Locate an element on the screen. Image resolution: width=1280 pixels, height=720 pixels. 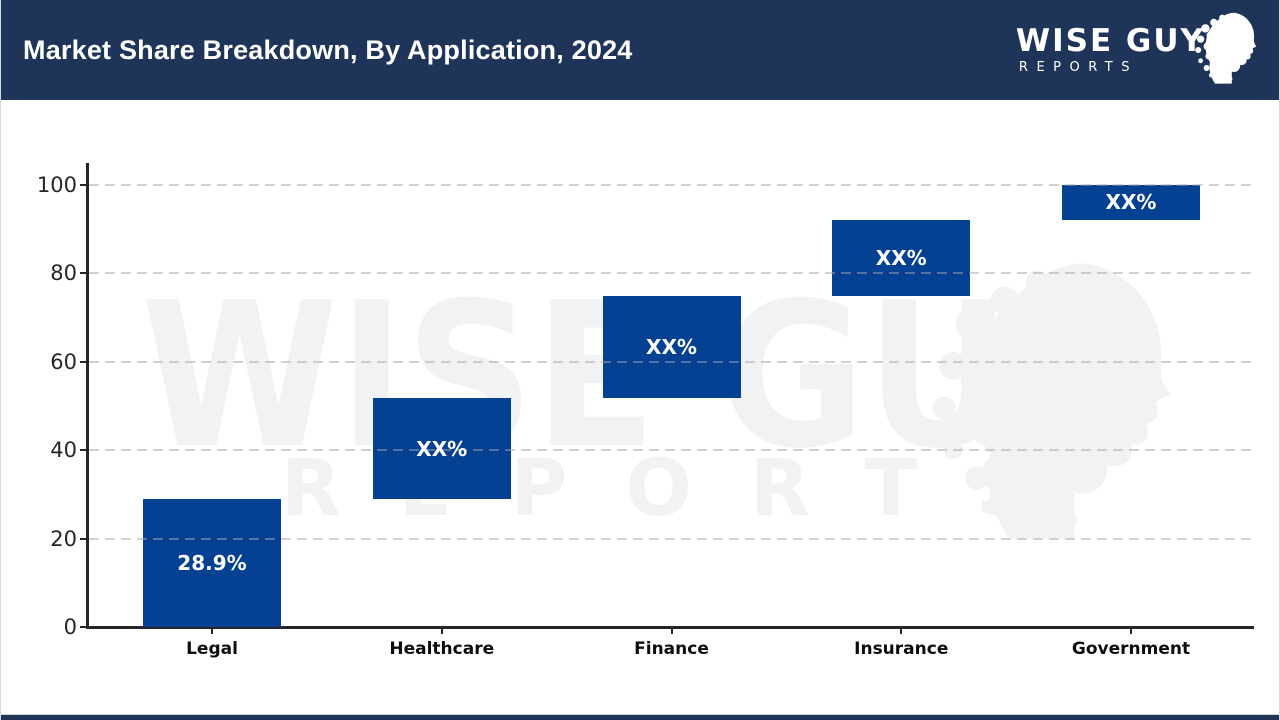
brand-logo: WISE GUY REPORTS is located at coordinates (1139, 50).